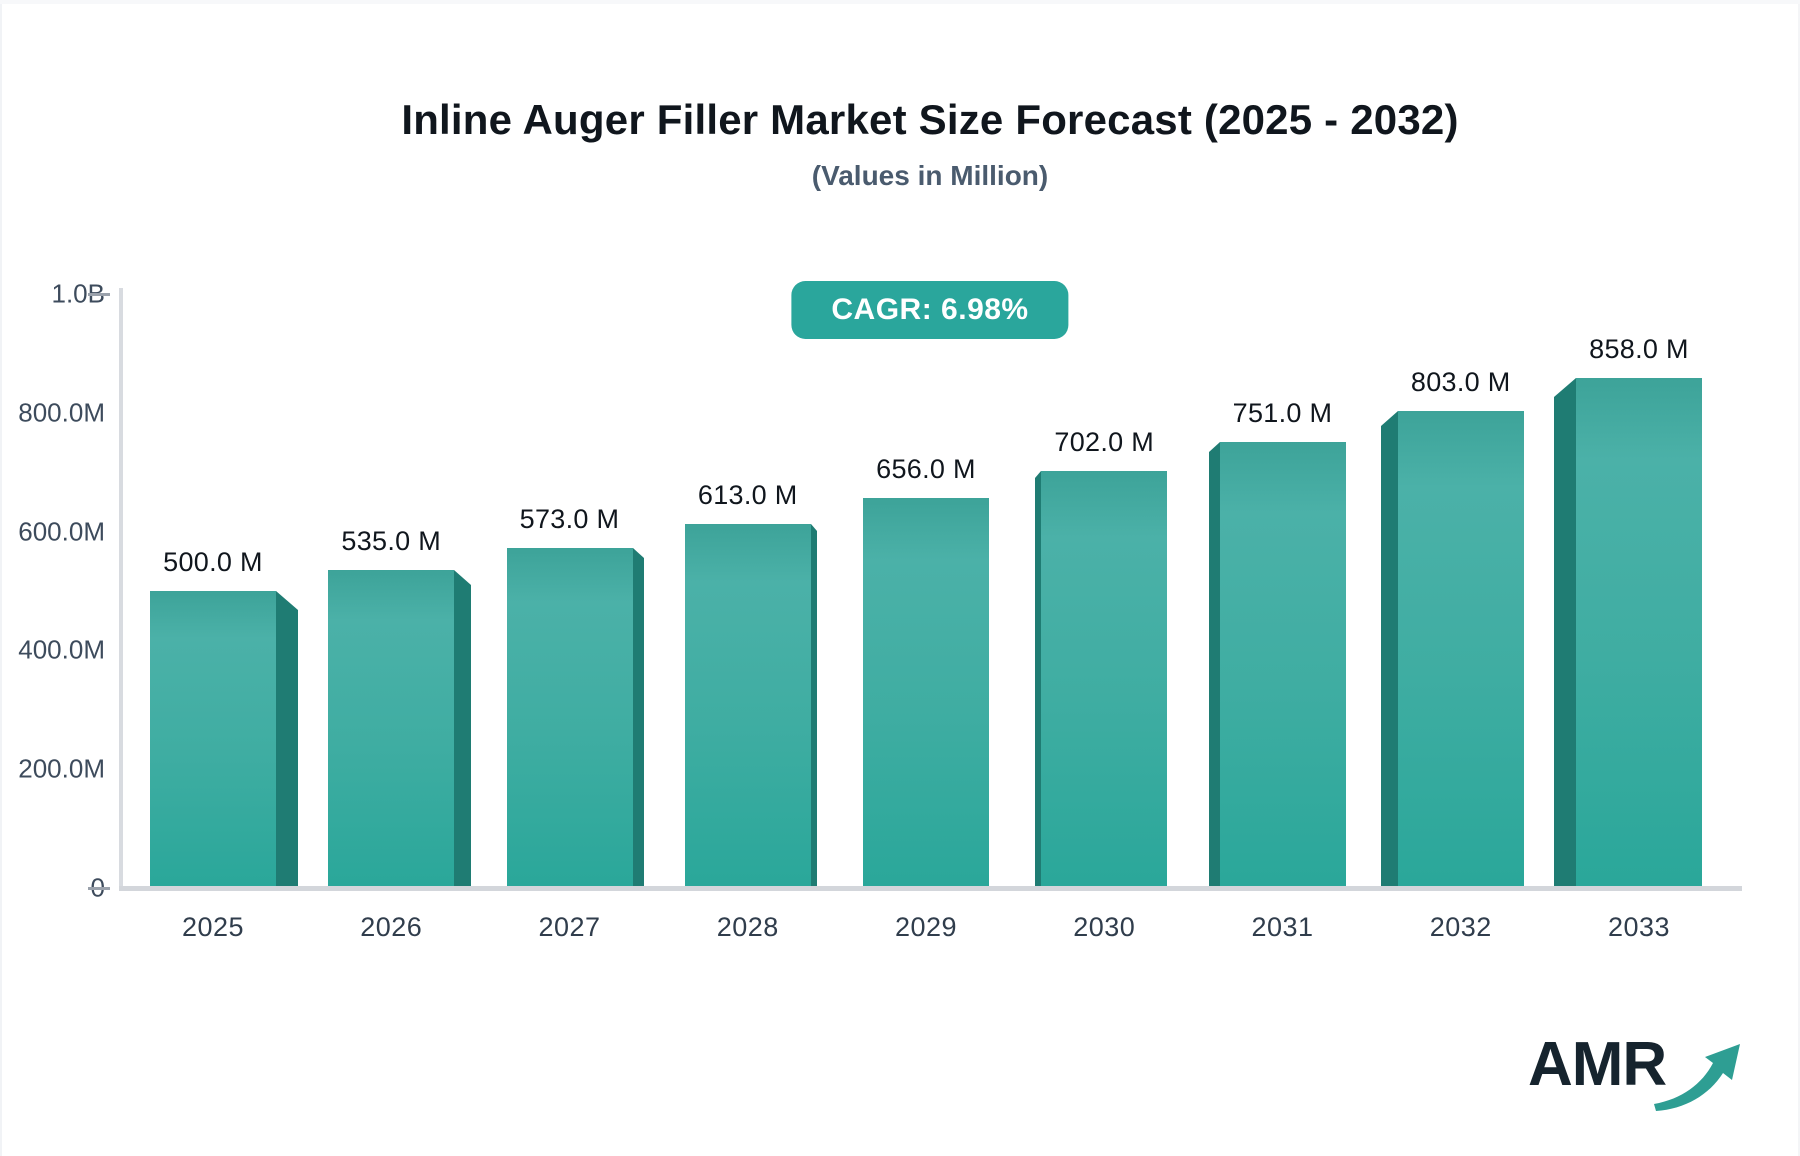  What do you see at coordinates (1, 580) in the screenshot?
I see `page-edge-left` at bounding box center [1, 580].